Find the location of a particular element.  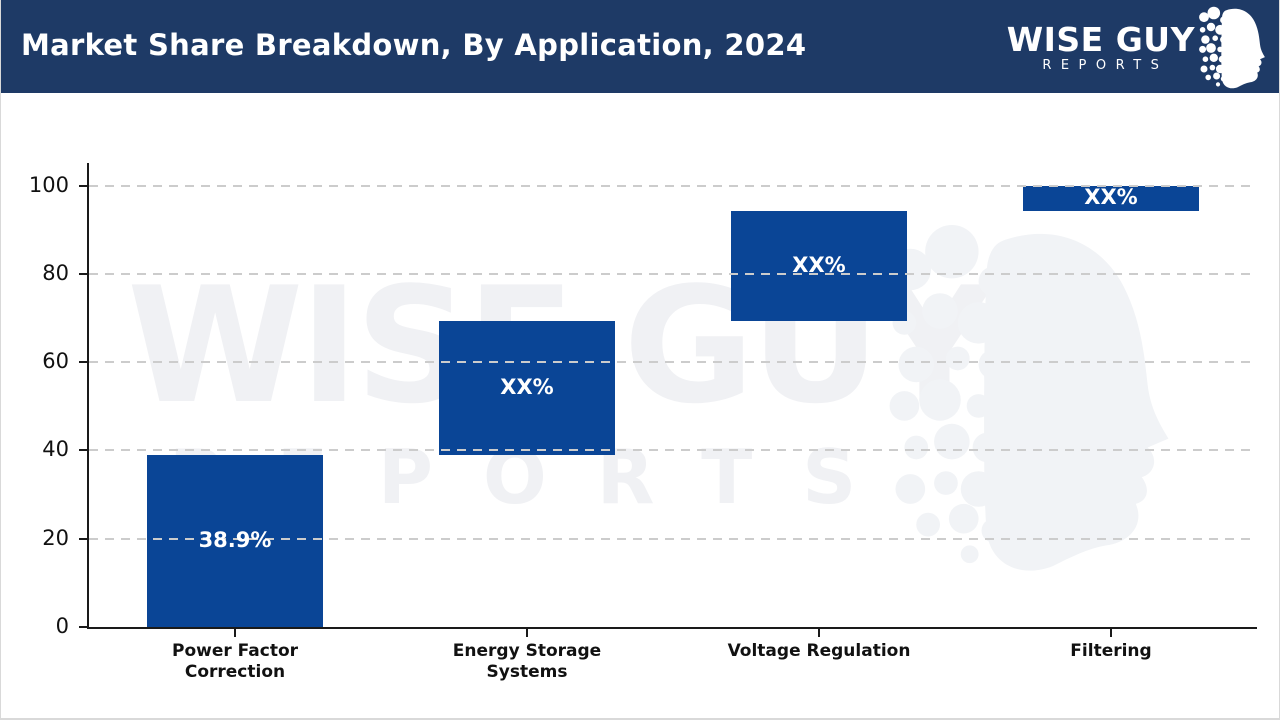

logo-head-icon is located at coordinates (1232, 47).